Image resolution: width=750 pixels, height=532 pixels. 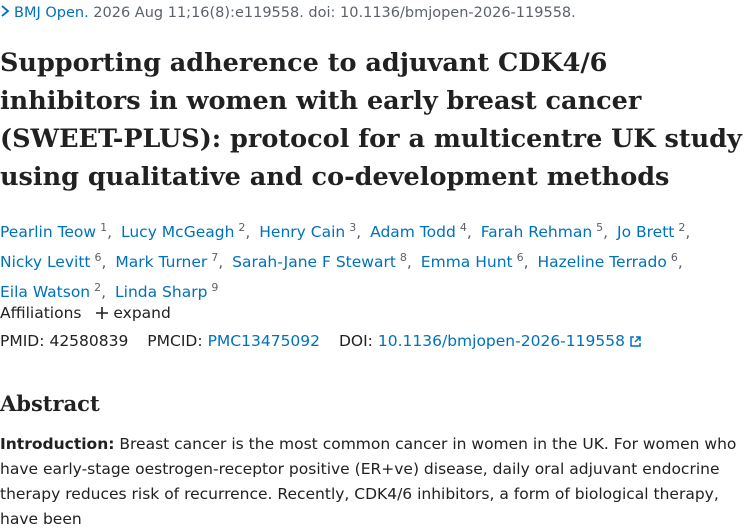 I want to click on pmcid-label: PMCID:, so click(x=175, y=341).